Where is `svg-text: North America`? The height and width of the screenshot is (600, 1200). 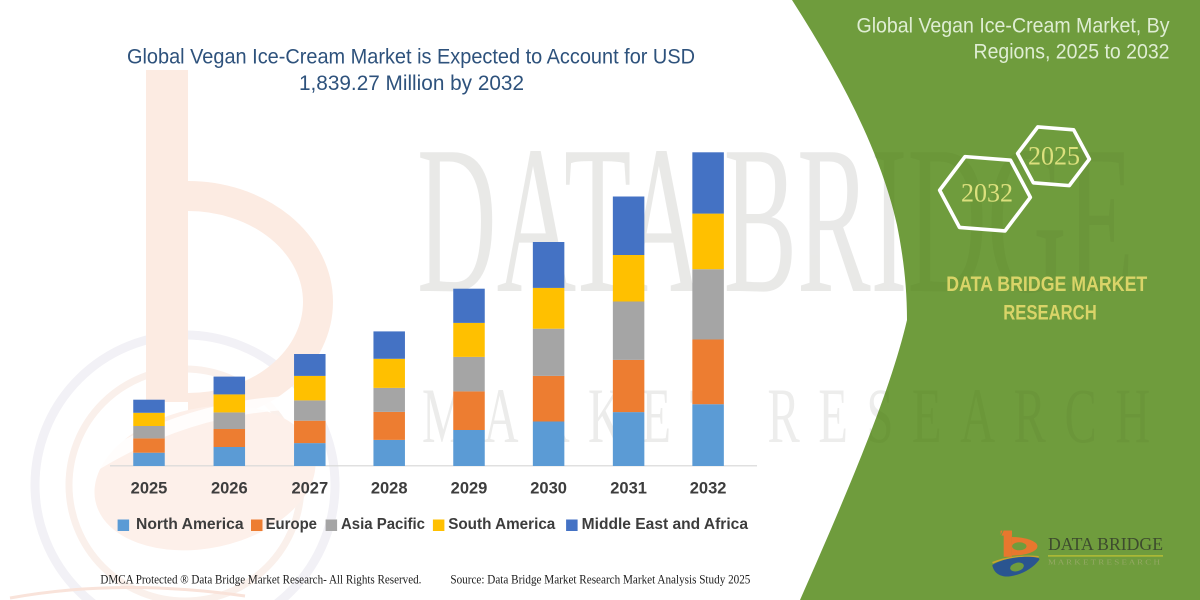
svg-text: North America is located at coordinates (190, 524).